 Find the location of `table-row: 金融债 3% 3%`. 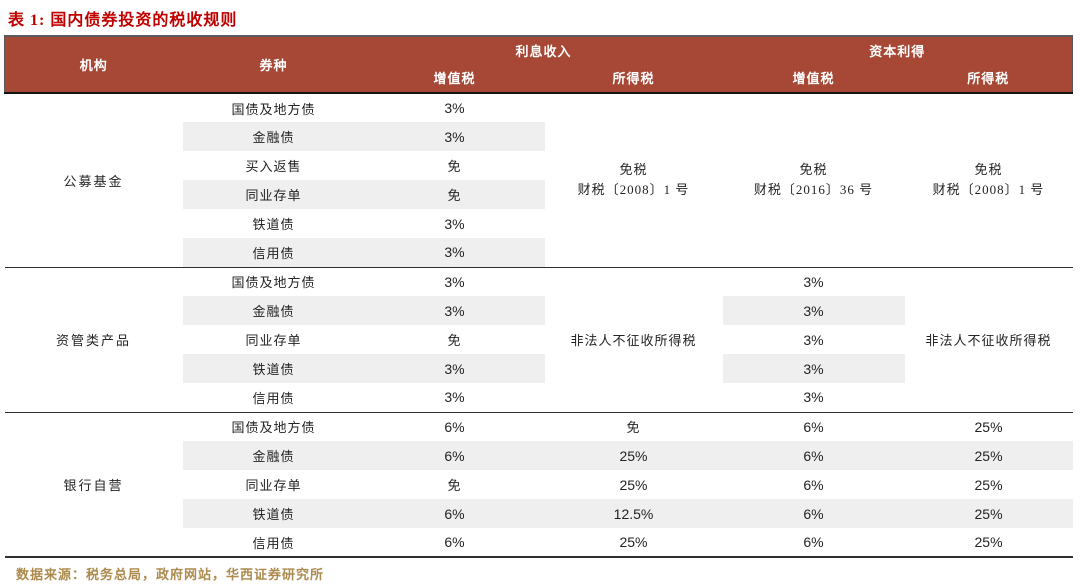

table-row: 金融债 3% 3% is located at coordinates (539, 310).